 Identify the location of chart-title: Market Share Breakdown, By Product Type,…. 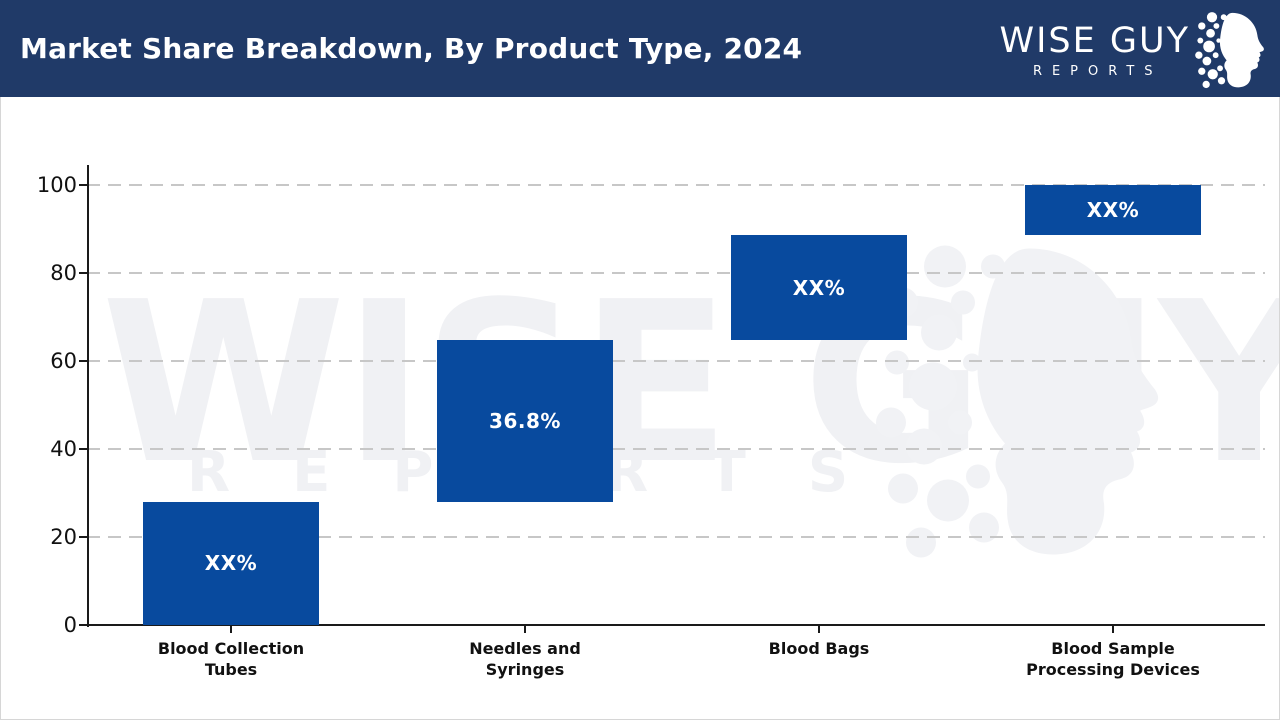
(411, 48).